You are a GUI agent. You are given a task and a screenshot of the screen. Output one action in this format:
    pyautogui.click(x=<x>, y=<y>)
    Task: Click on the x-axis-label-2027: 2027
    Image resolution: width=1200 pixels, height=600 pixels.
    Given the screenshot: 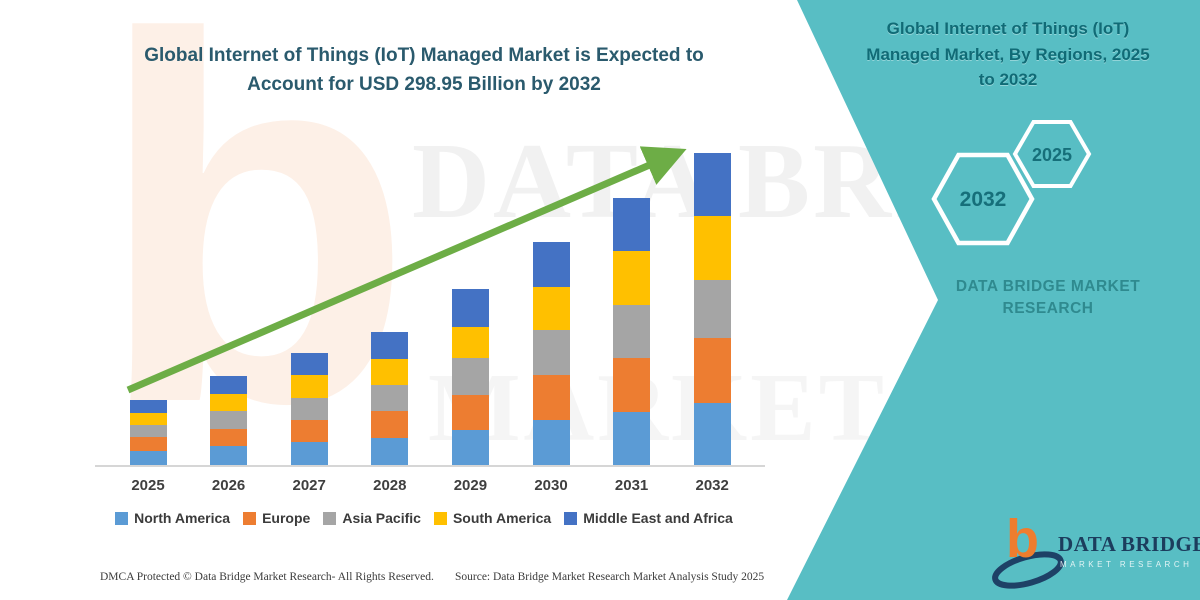 What is the action you would take?
    pyautogui.click(x=309, y=485)
    